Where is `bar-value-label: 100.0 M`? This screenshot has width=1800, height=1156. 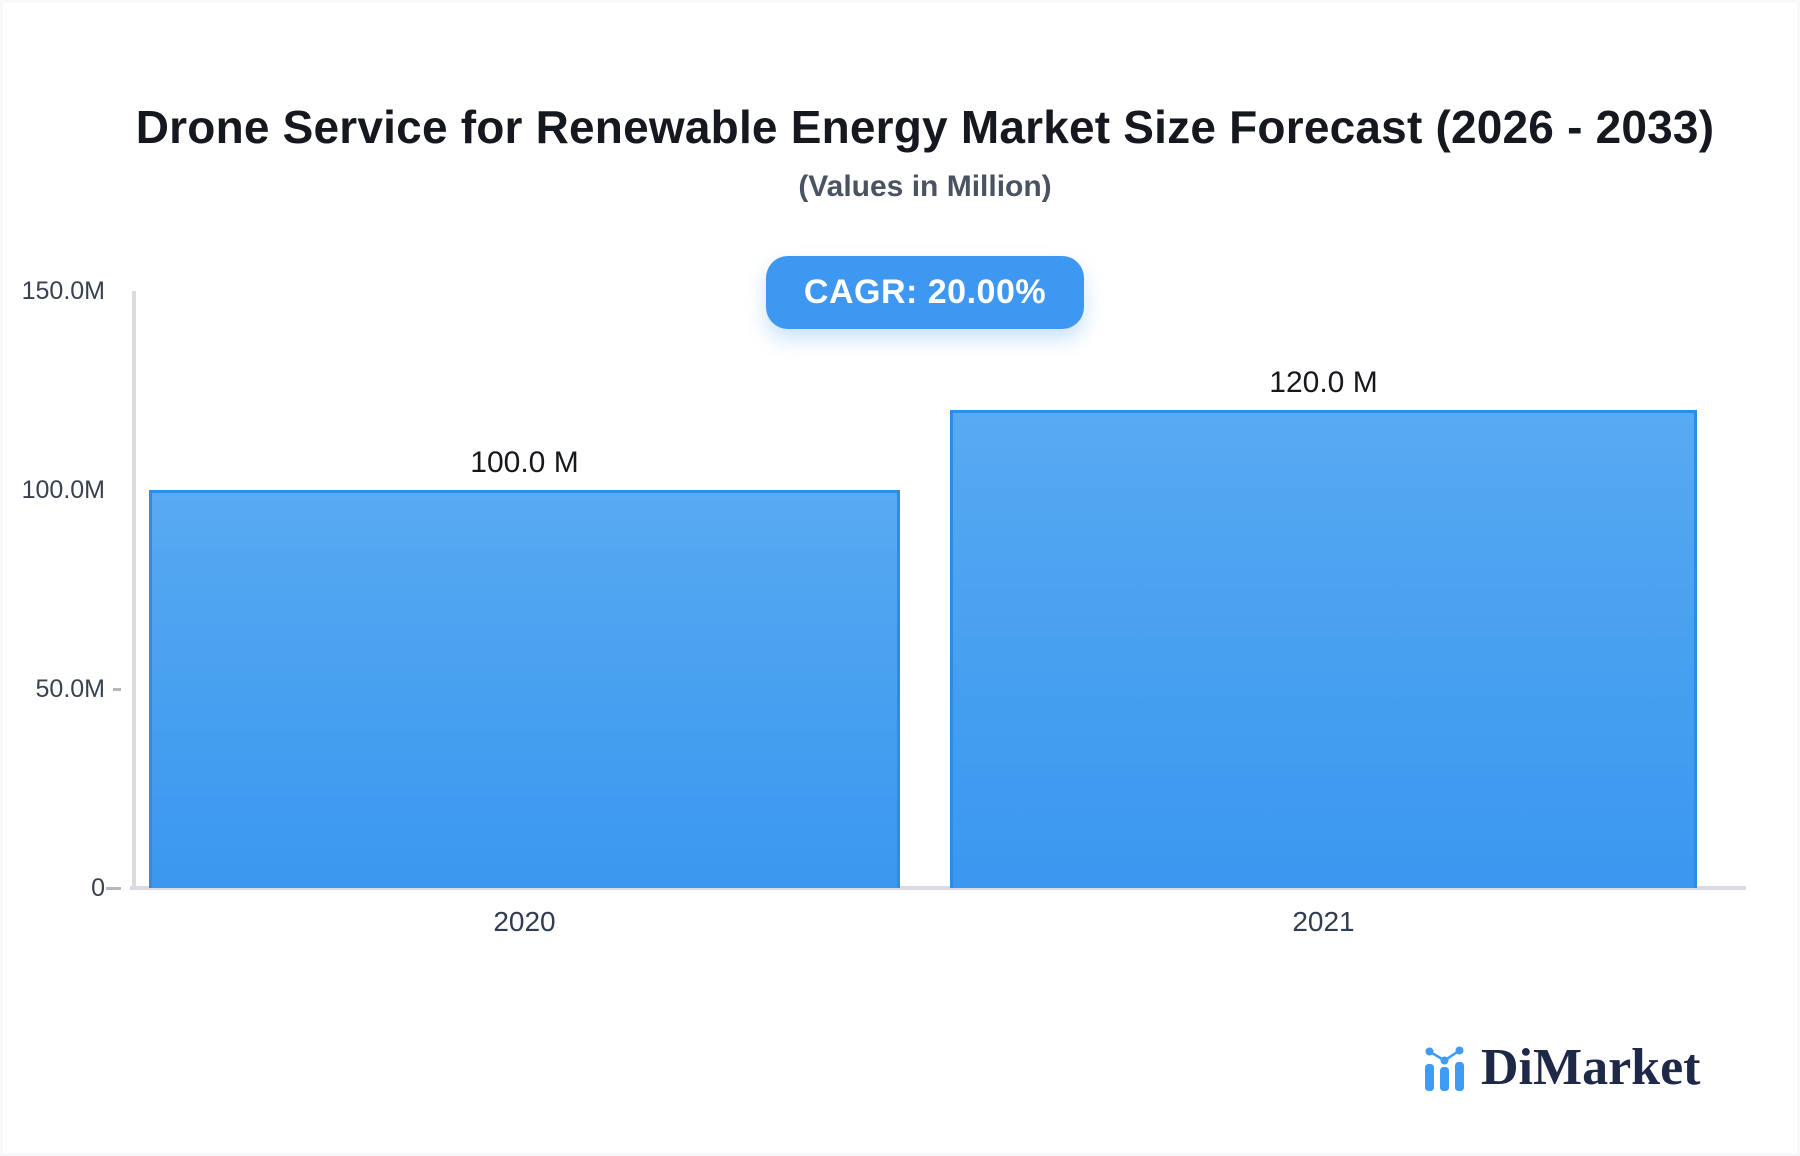 bar-value-label: 100.0 M is located at coordinates (524, 462).